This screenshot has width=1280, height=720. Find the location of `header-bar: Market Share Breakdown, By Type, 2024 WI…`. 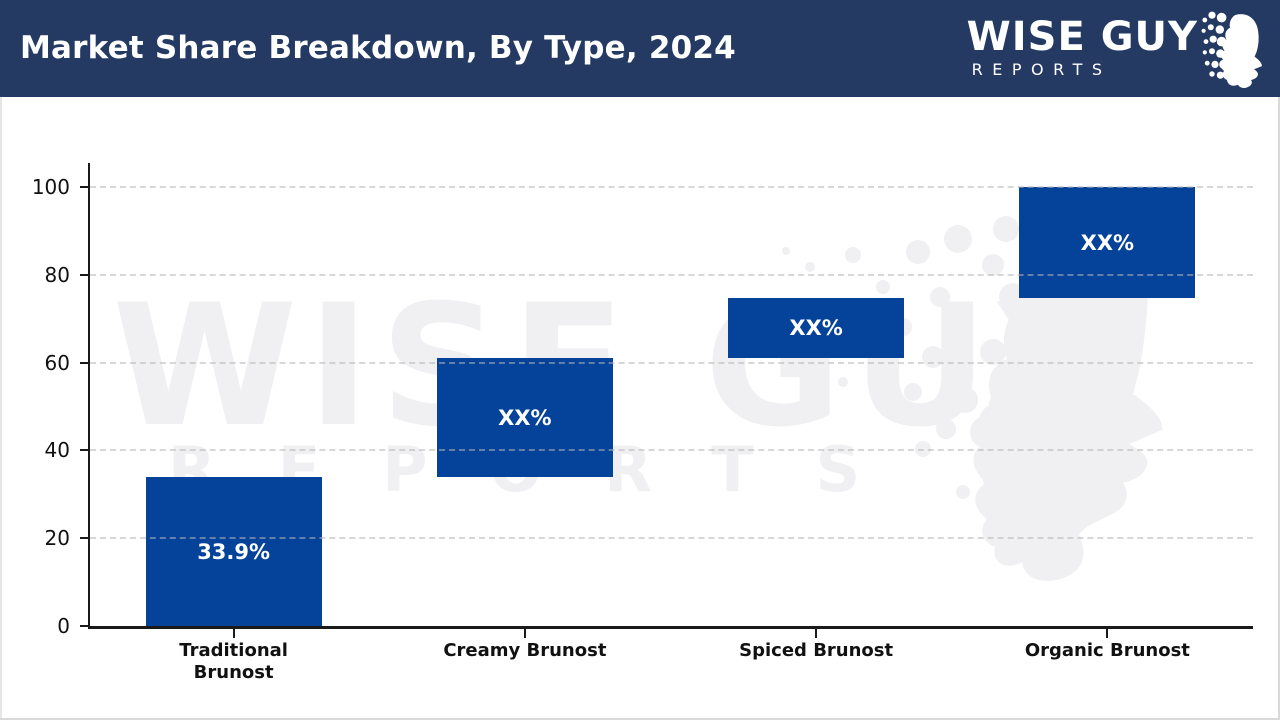

header-bar: Market Share Breakdown, By Type, 2024 WI… is located at coordinates (640, 48).